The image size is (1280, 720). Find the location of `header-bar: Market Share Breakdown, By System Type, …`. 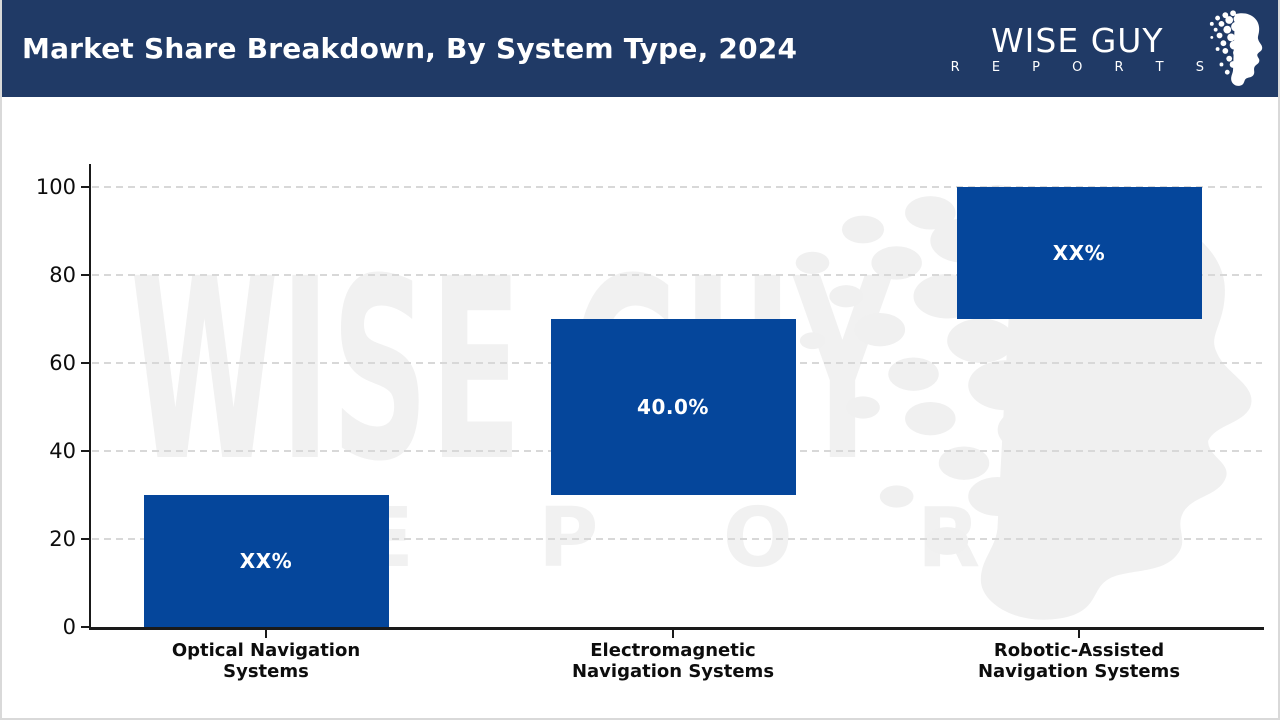

header-bar: Market Share Breakdown, By System Type, … is located at coordinates (640, 48).